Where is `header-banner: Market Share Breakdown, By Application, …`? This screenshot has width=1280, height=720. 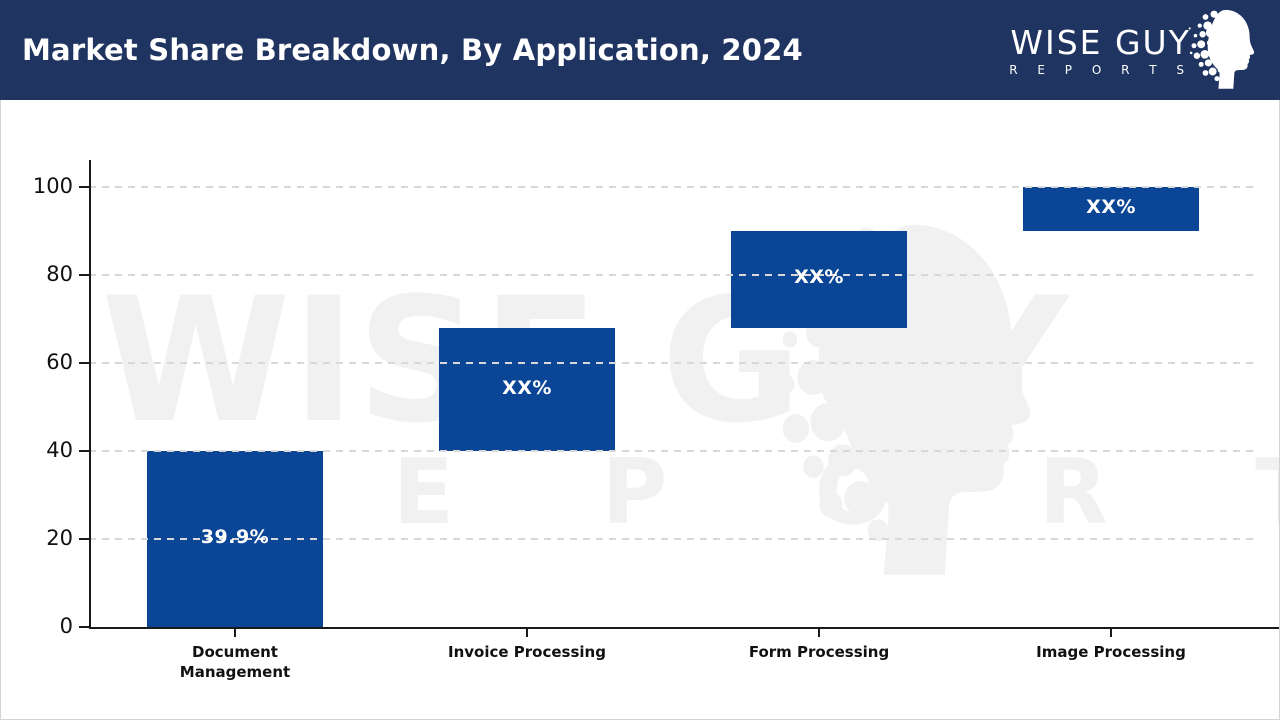
header-banner: Market Share Breakdown, By Application, … is located at coordinates (640, 50).